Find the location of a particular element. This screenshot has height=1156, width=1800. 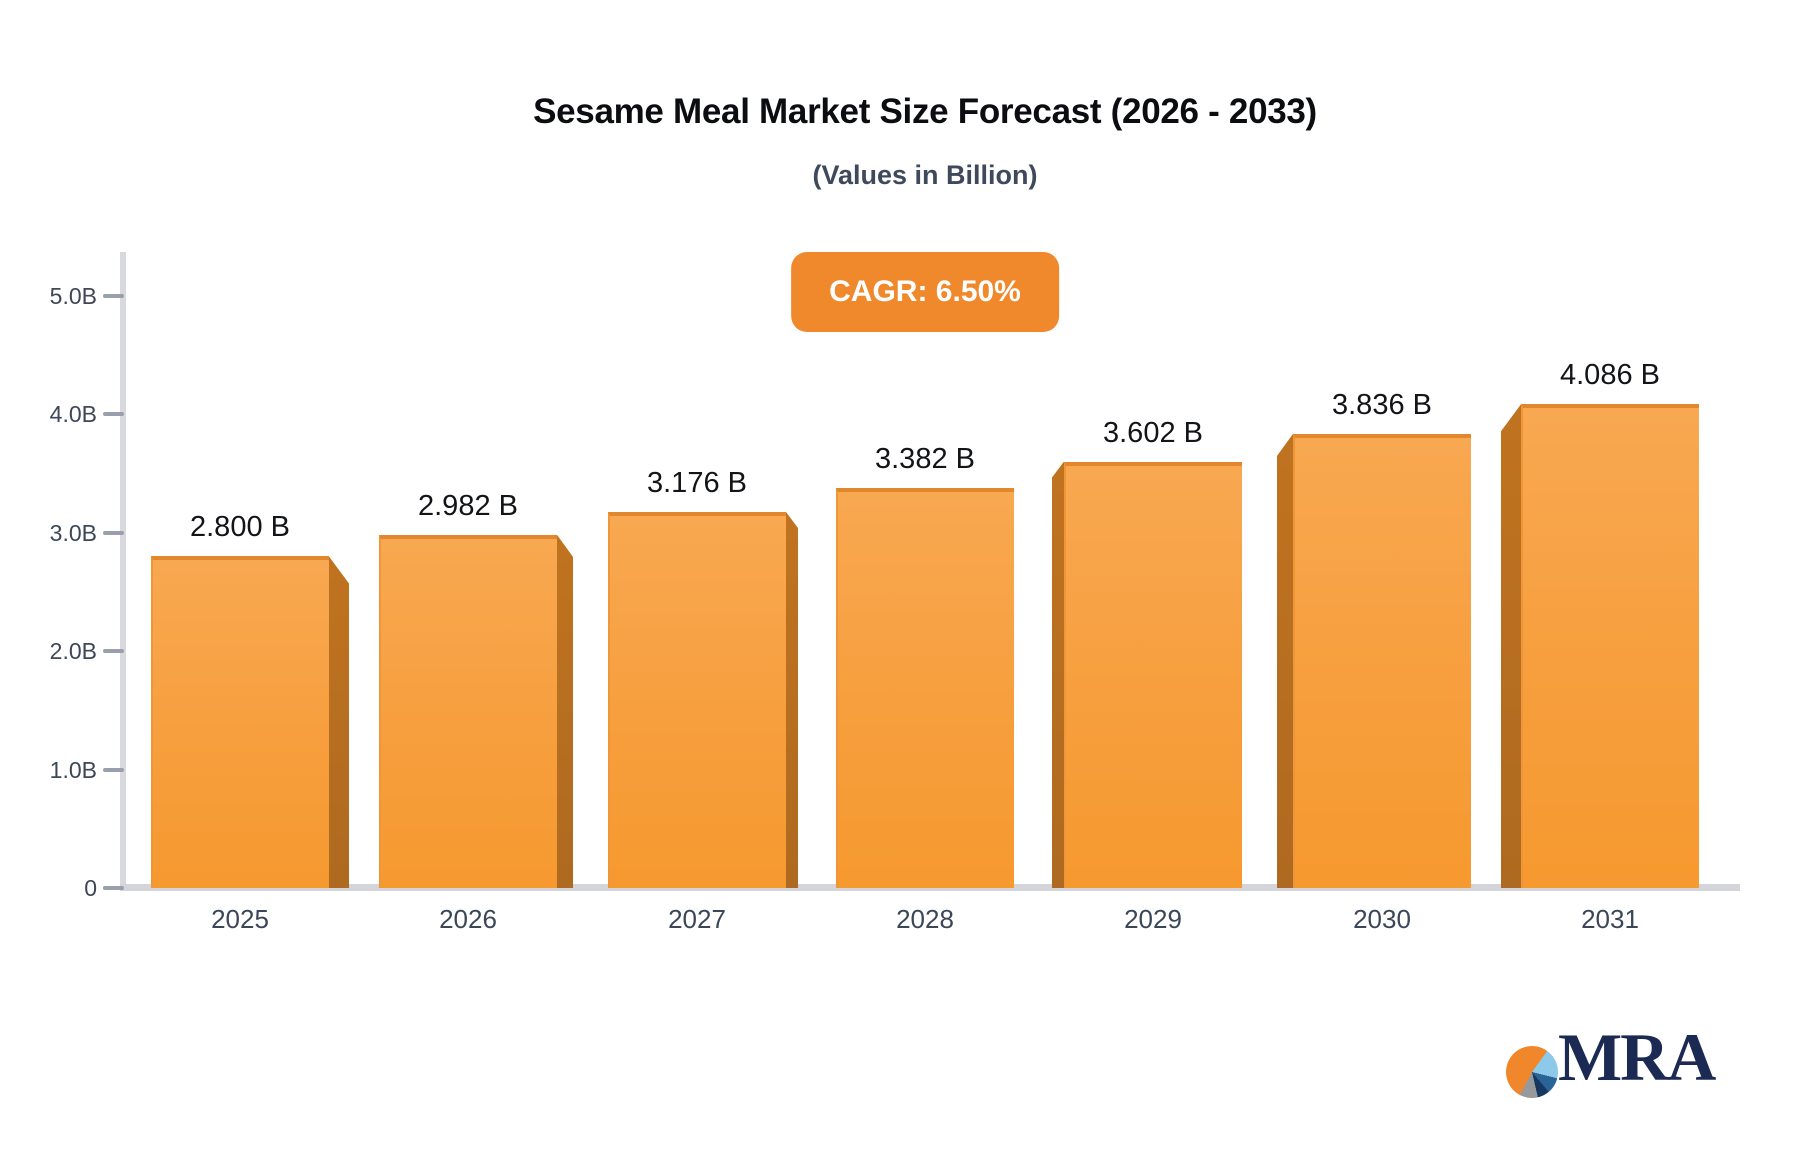

bar-2026 is located at coordinates (468, 711).